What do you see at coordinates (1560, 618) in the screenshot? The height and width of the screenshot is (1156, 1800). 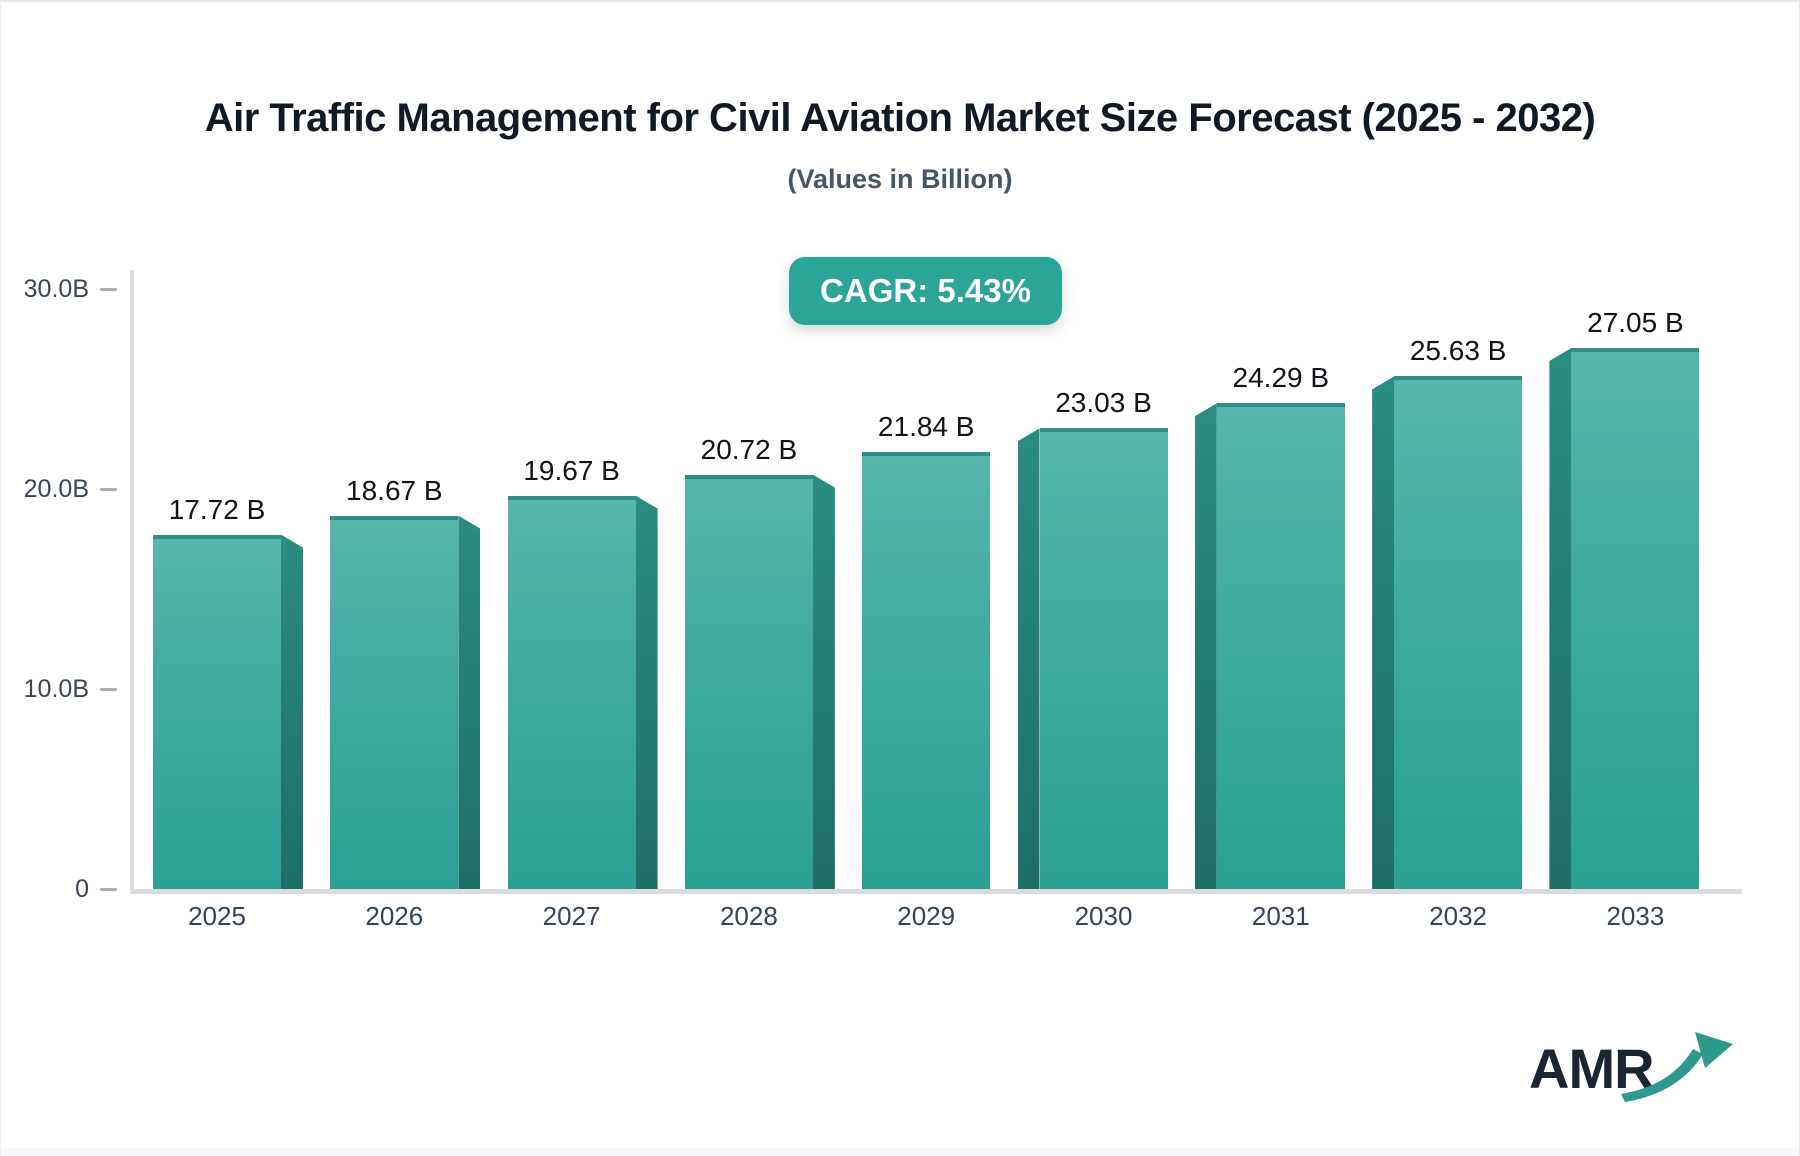 I see `bar-side-face-2033` at bounding box center [1560, 618].